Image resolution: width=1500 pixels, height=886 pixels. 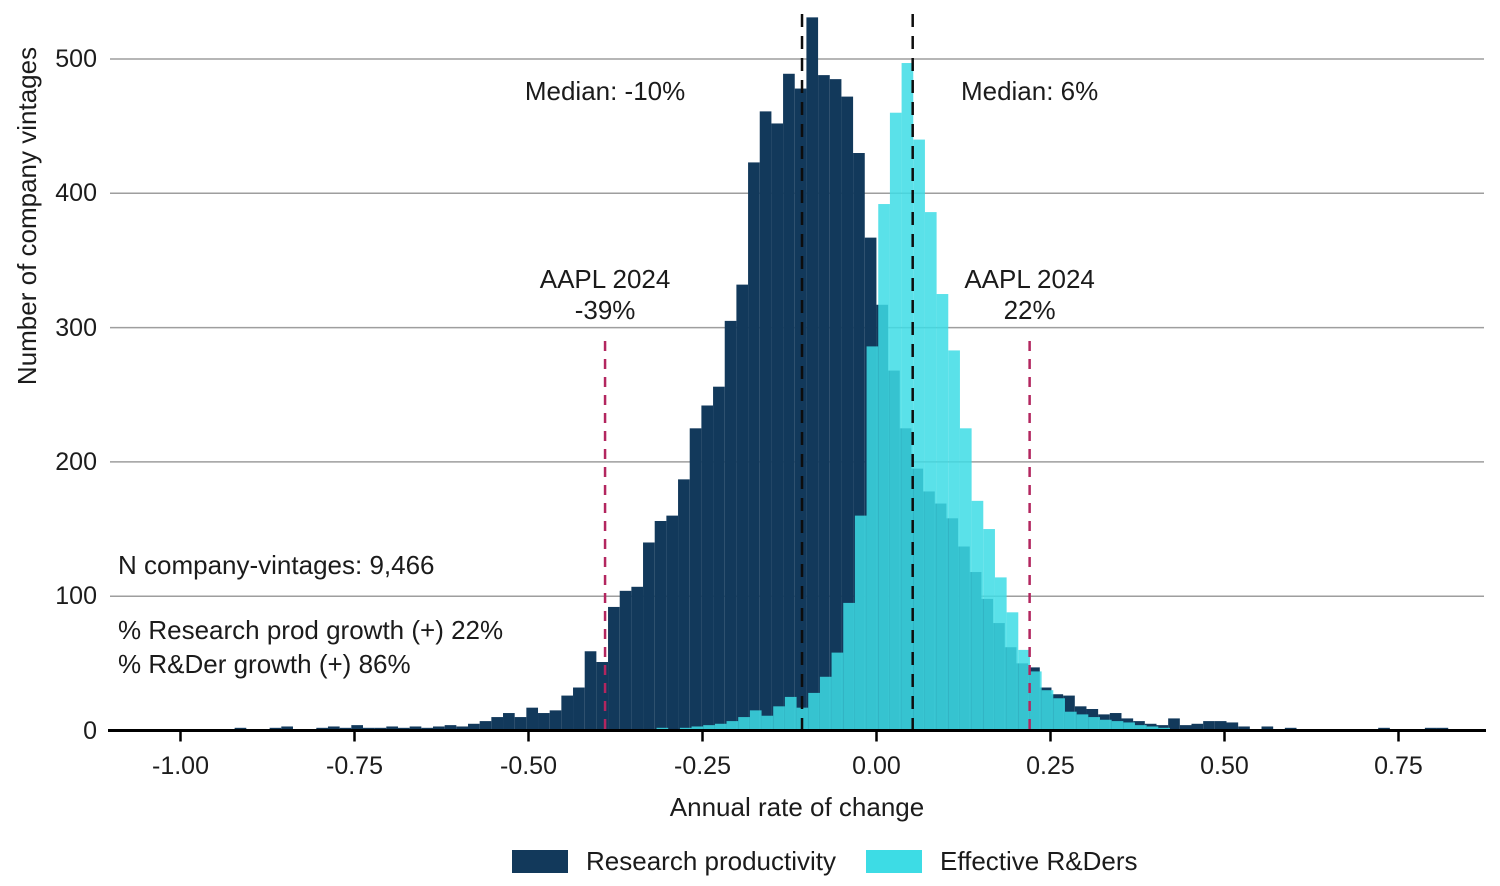 I want to click on median-annotation-1: Median: -10%, so click(x=605, y=91).